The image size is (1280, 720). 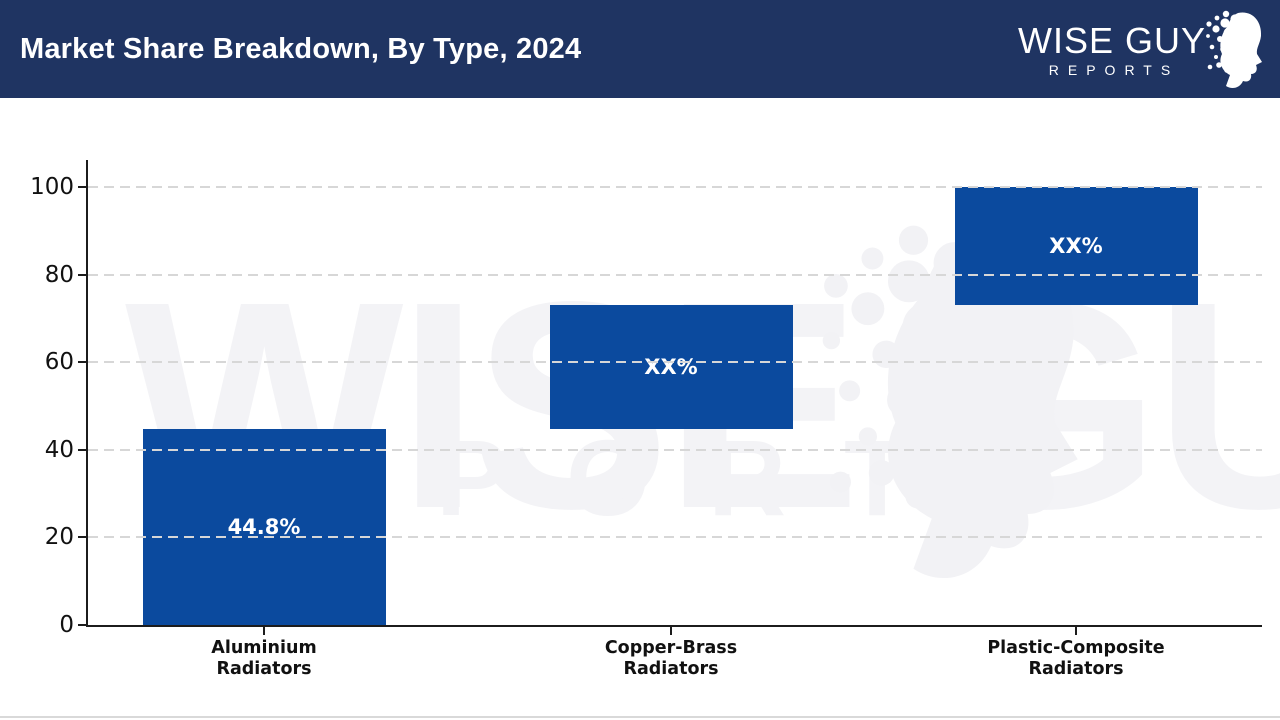 I want to click on wiseguy-logo: WISE GUY REPORTS, so click(x=1142, y=50).